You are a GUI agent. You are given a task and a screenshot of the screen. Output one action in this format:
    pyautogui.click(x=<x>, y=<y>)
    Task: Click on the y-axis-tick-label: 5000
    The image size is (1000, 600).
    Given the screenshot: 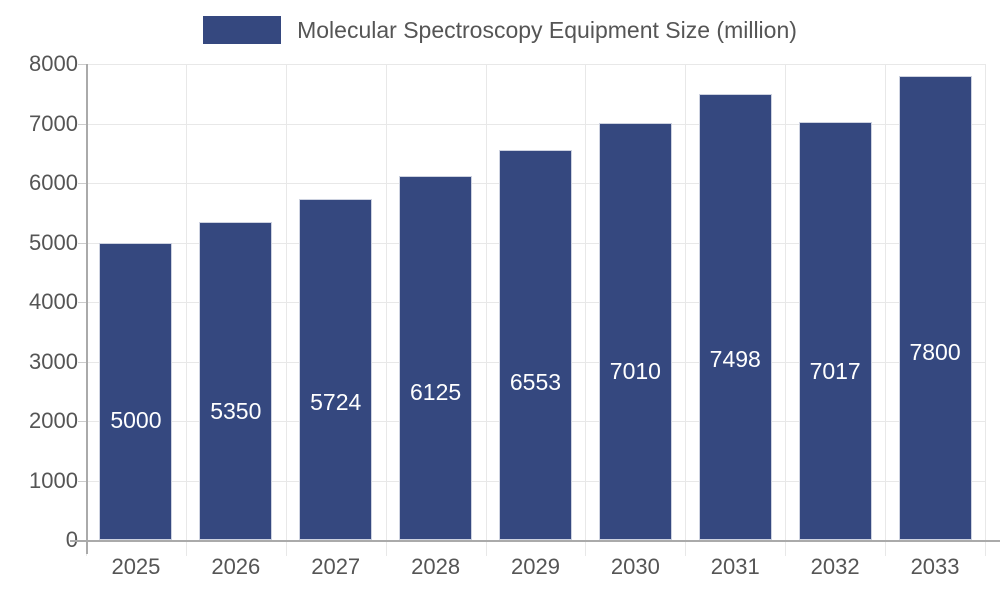 What is the action you would take?
    pyautogui.click(x=53, y=242)
    